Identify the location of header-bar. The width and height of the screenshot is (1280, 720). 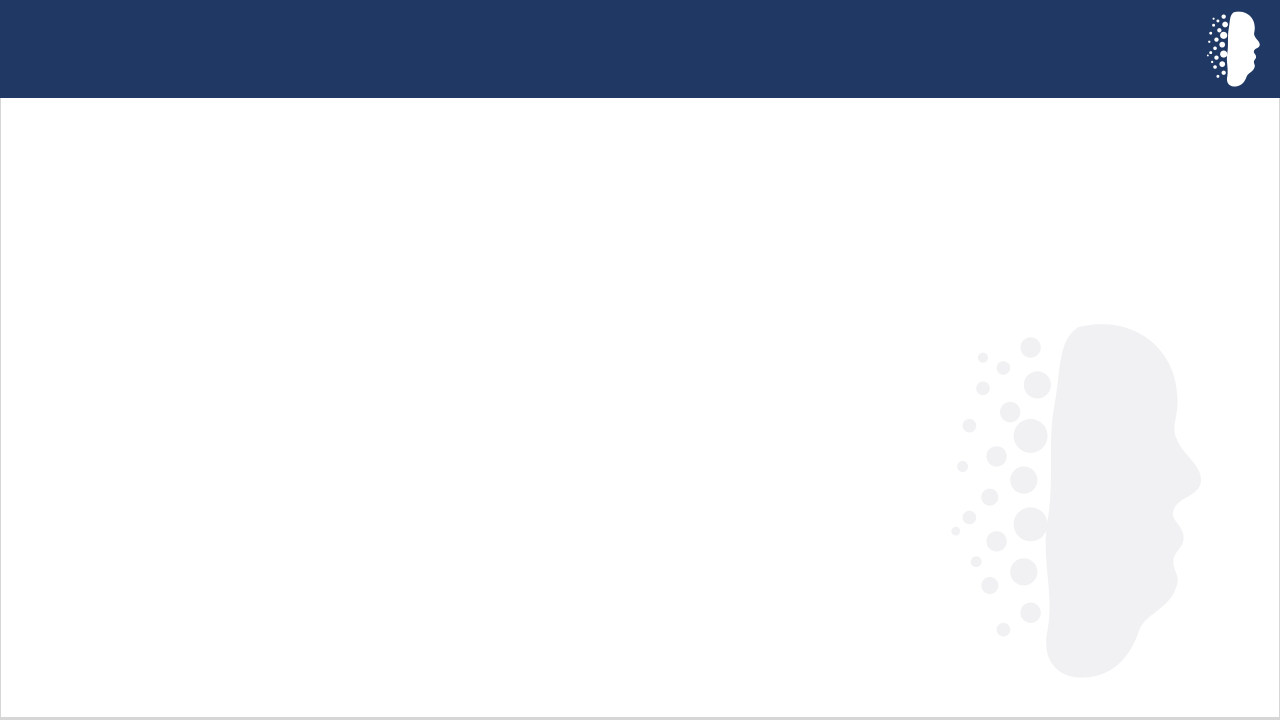
(640, 49).